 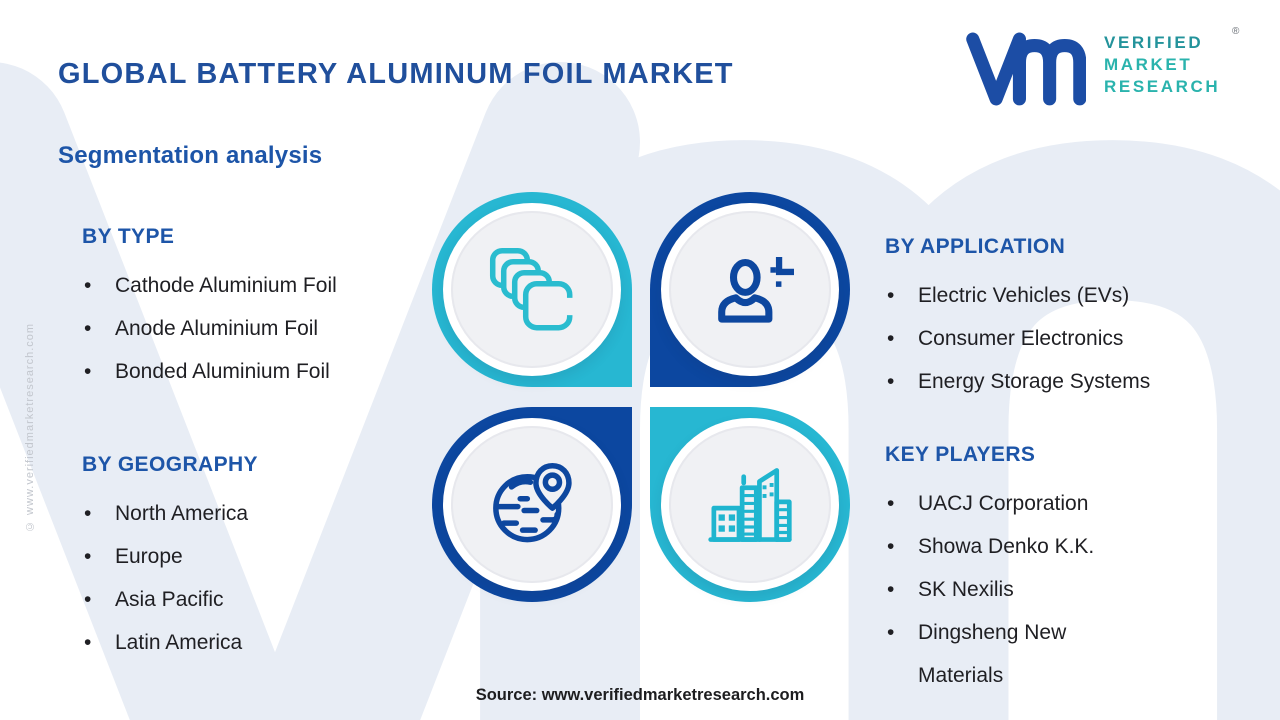 What do you see at coordinates (396, 74) in the screenshot?
I see `page-title: GLOBAL BATTERY ALUMINUM FOIL MARKET` at bounding box center [396, 74].